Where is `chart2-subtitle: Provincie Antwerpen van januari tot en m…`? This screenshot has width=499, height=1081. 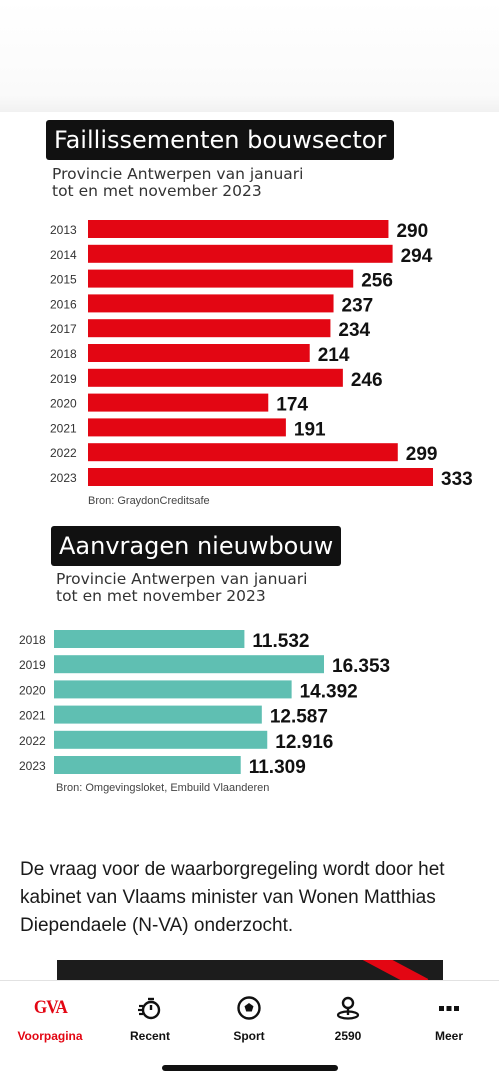
chart2-subtitle: Provincie Antwerpen van januari tot en m… is located at coordinates (182, 587).